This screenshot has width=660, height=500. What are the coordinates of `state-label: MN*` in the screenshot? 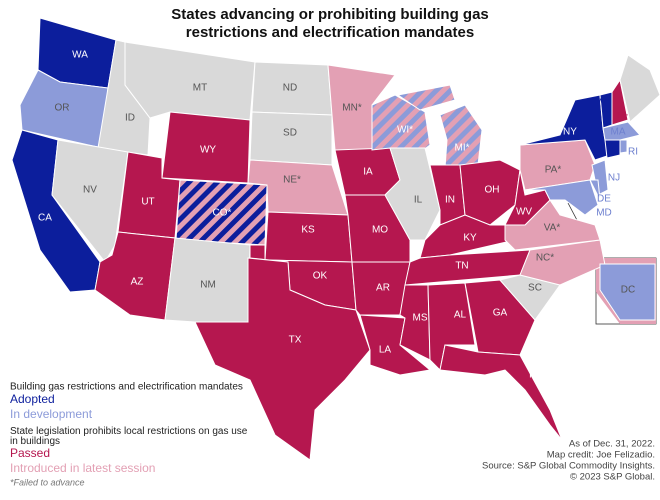 It's located at (352, 108).